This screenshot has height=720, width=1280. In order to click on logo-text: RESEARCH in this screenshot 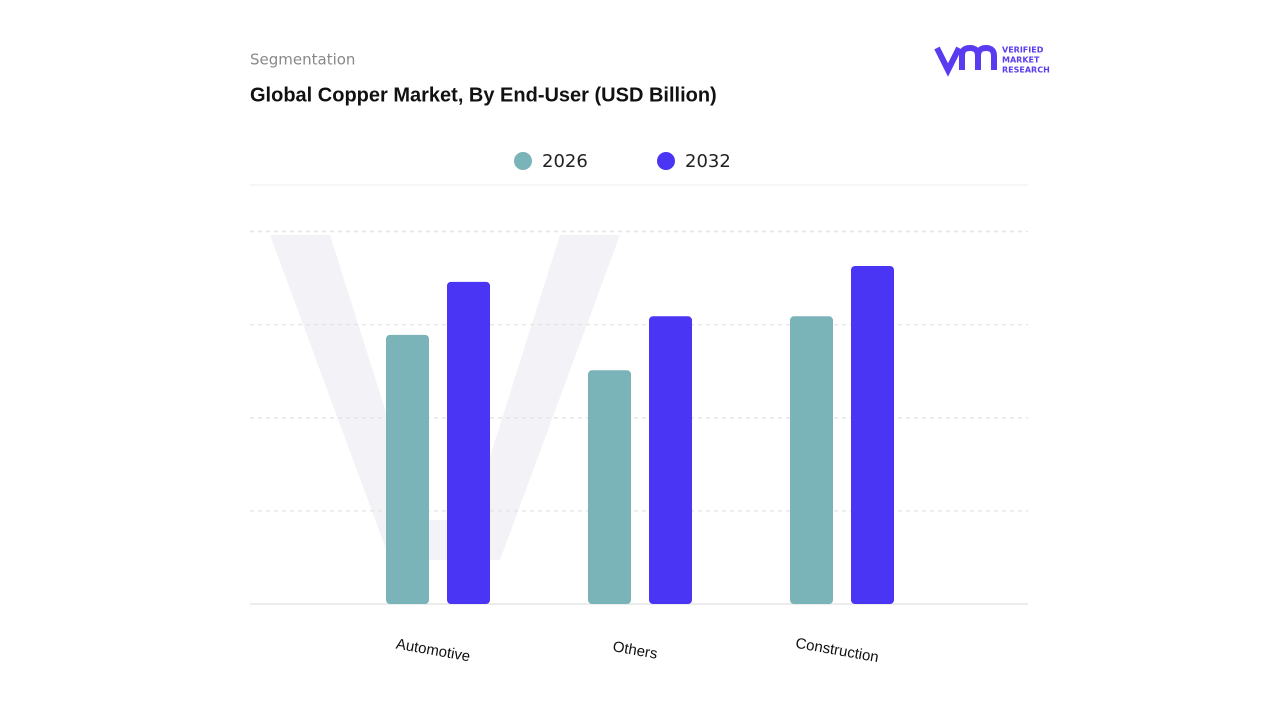, I will do `click(1026, 70)`.